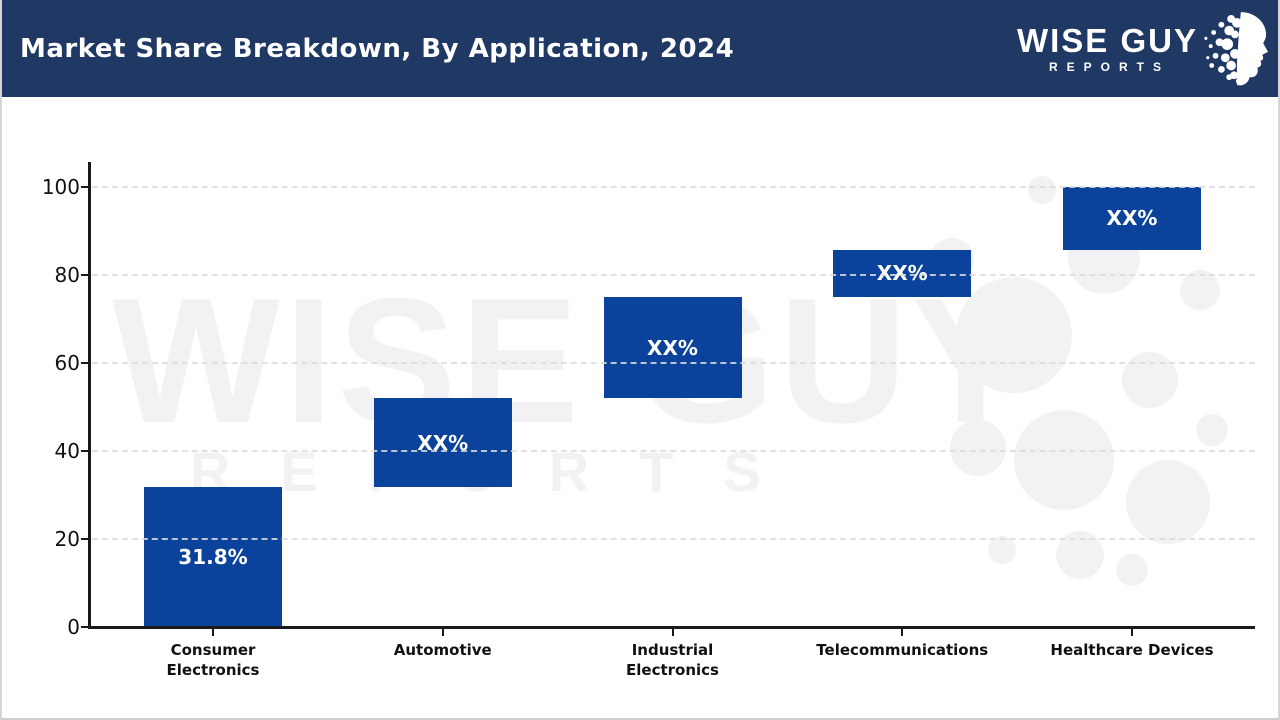 The width and height of the screenshot is (1280, 720). What do you see at coordinates (673, 275) in the screenshot?
I see `gridline-y80` at bounding box center [673, 275].